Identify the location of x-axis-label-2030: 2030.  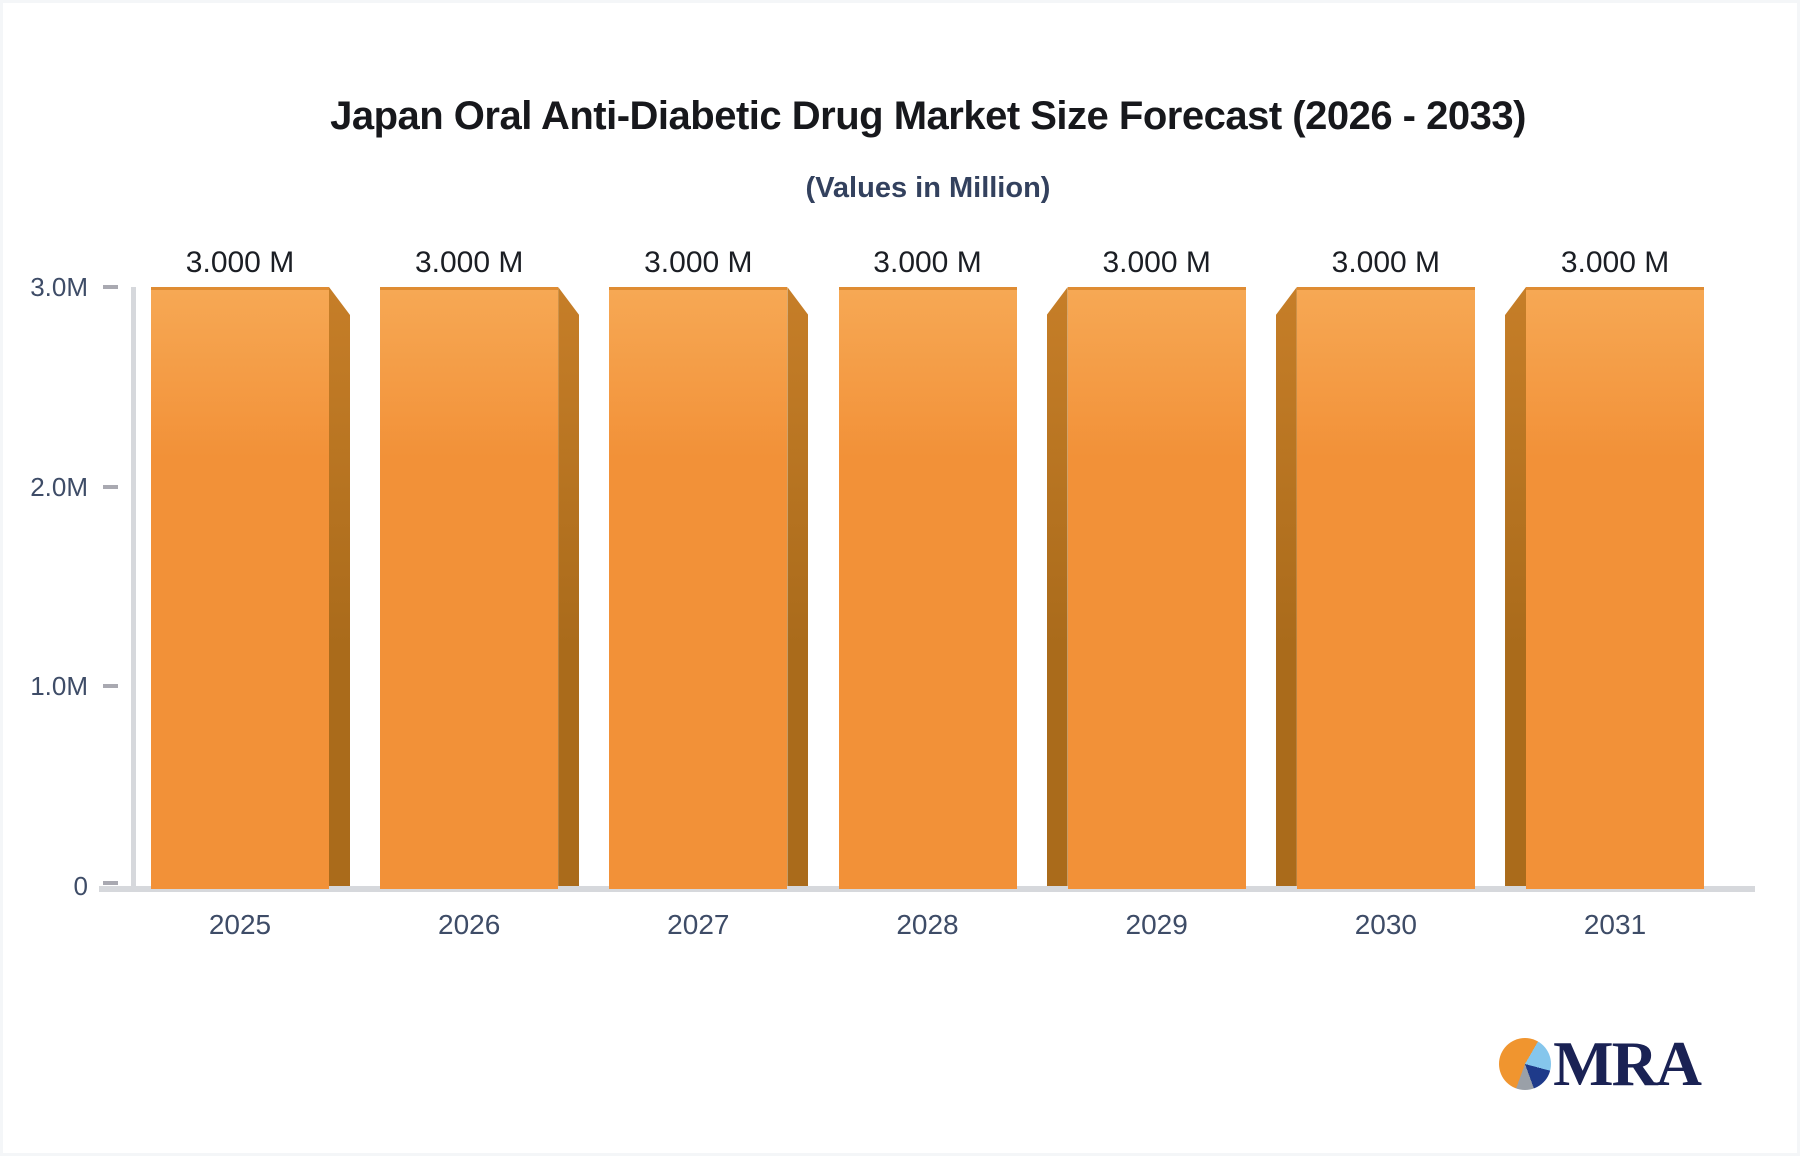
(1385, 924).